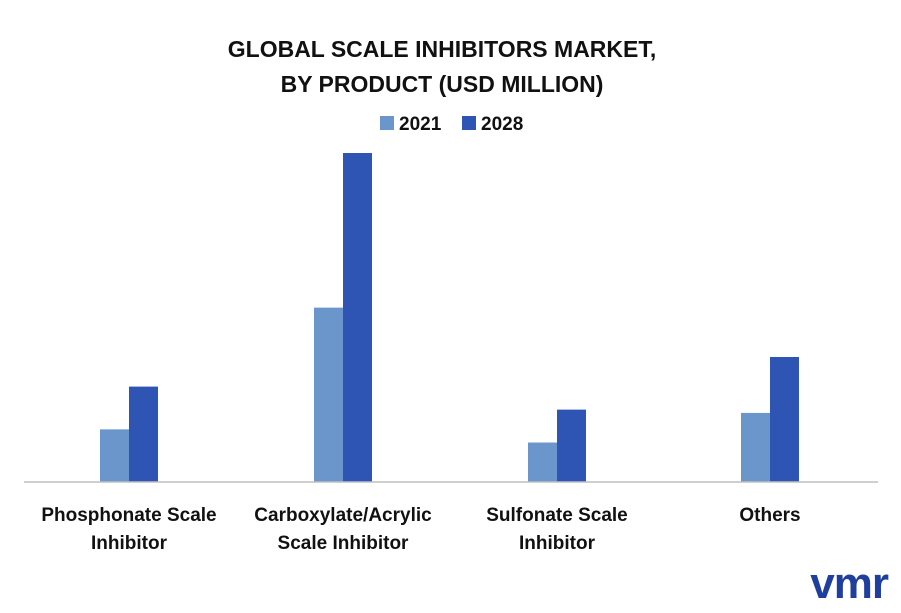  Describe the element at coordinates (129, 543) in the screenshot. I see `category-label-0-line-1: Inhibitor` at that location.